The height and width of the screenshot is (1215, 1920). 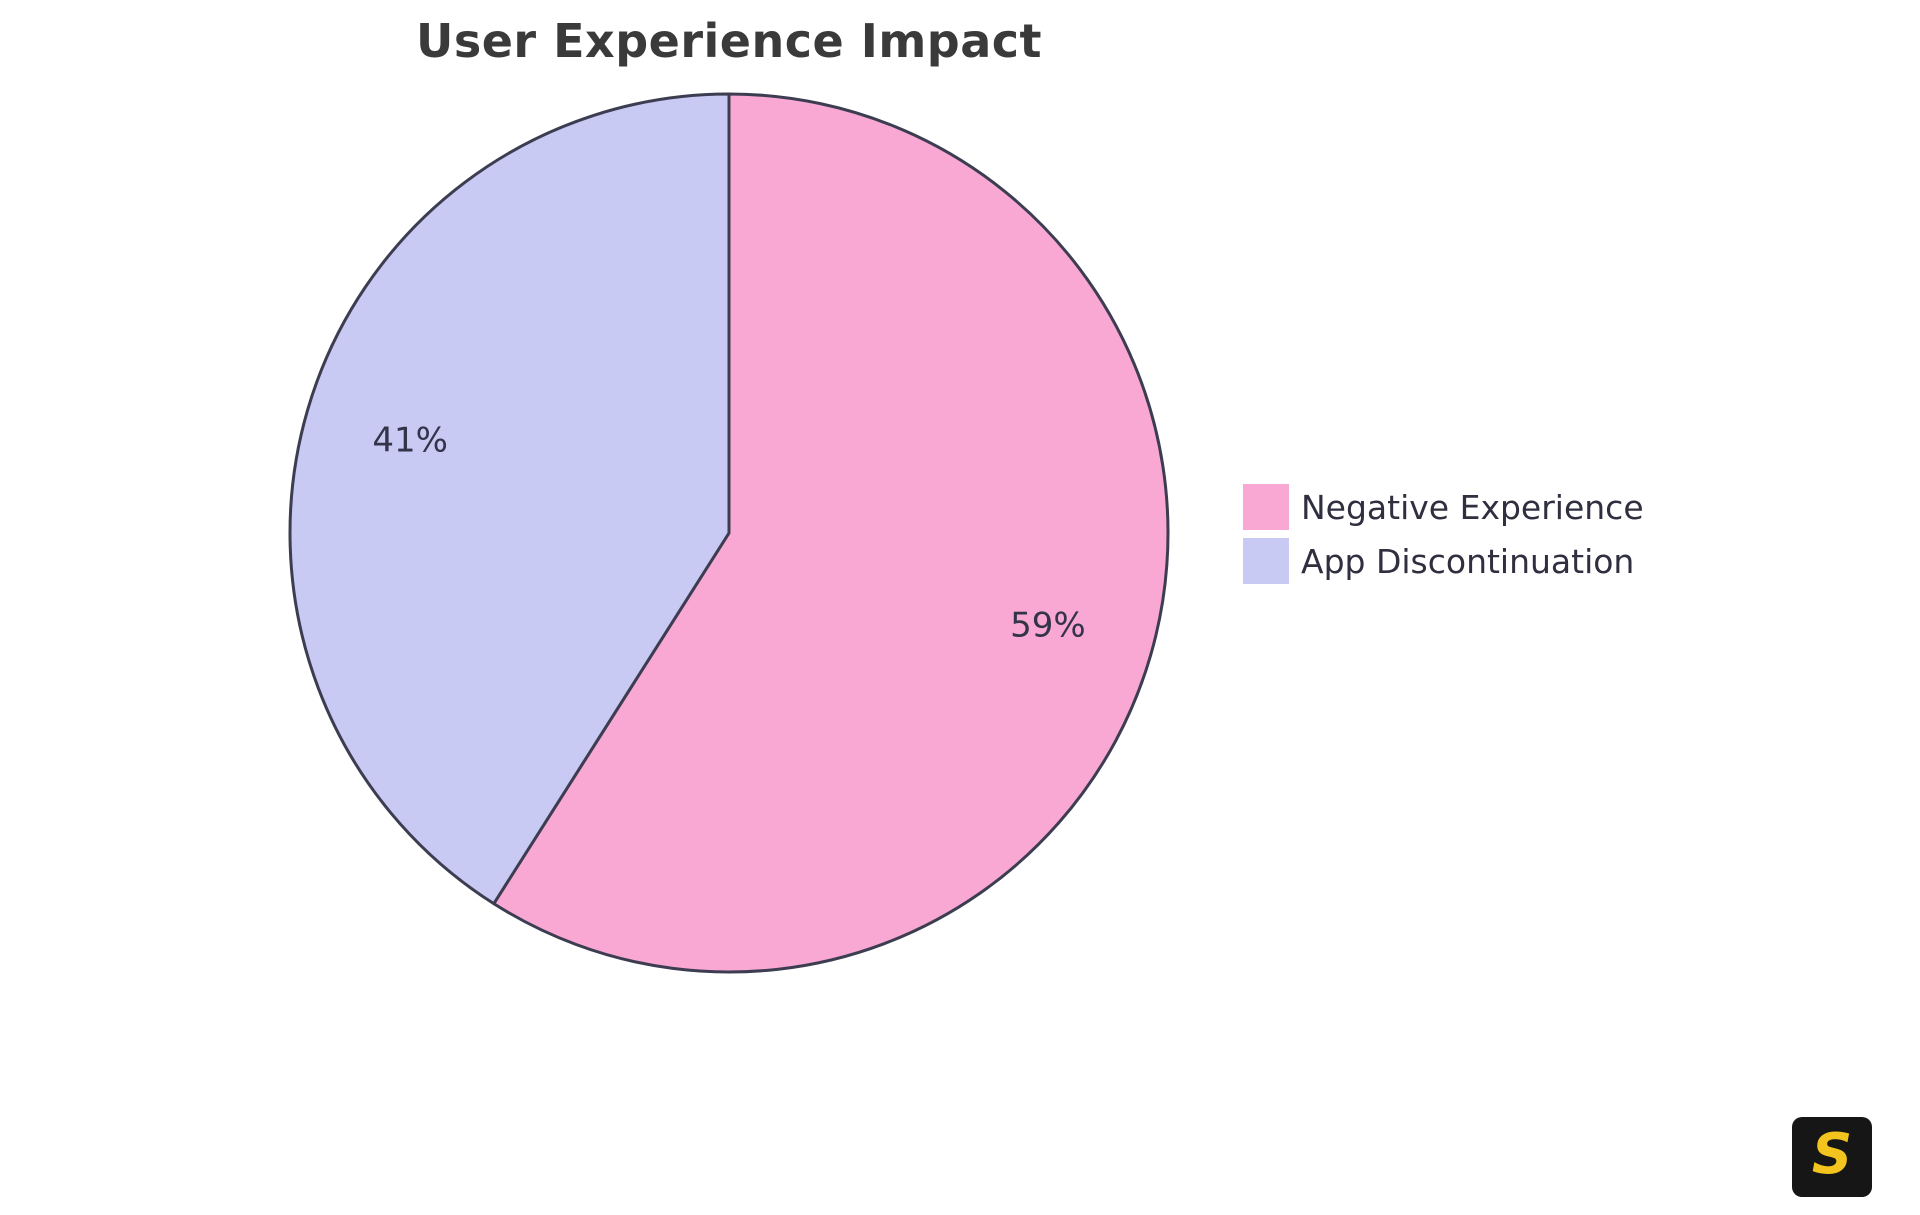 I want to click on legend-label: App Discontinuation, so click(x=1468, y=561).